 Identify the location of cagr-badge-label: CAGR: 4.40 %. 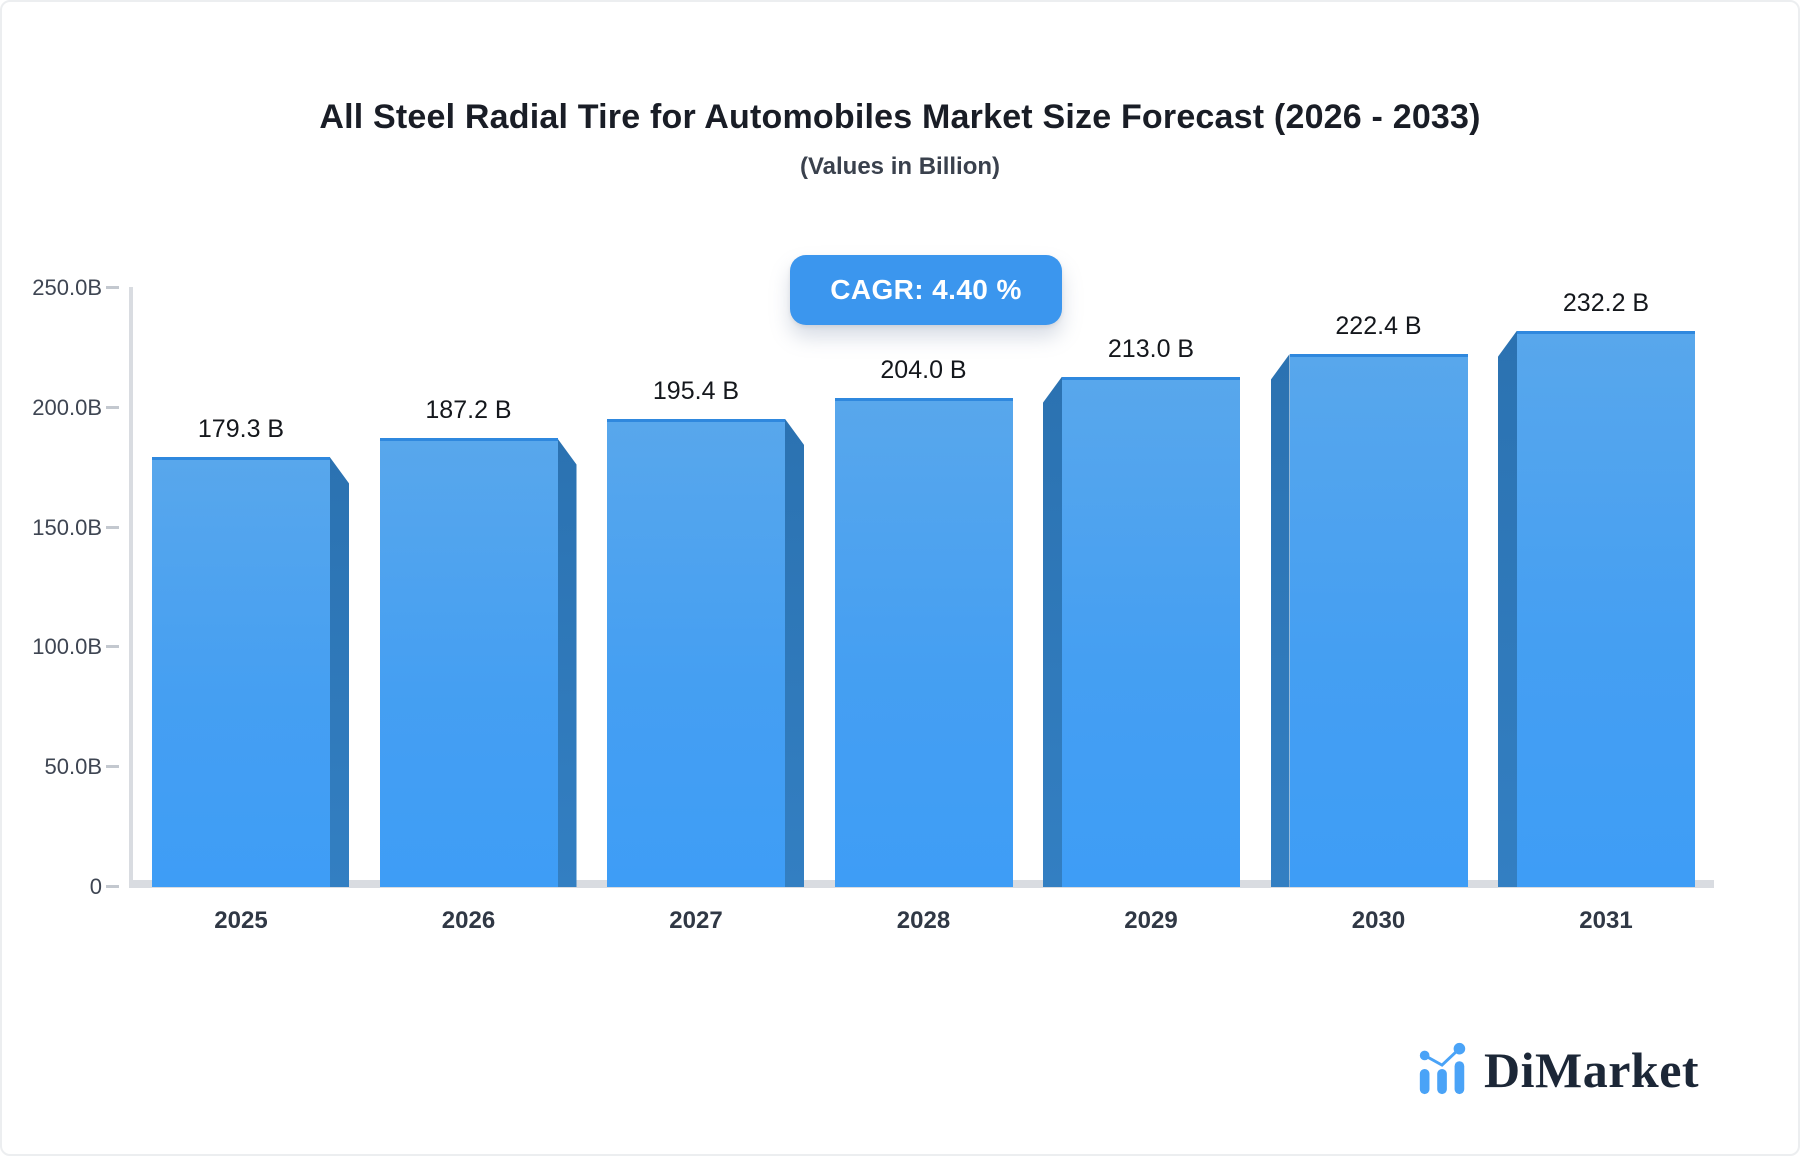
(926, 289).